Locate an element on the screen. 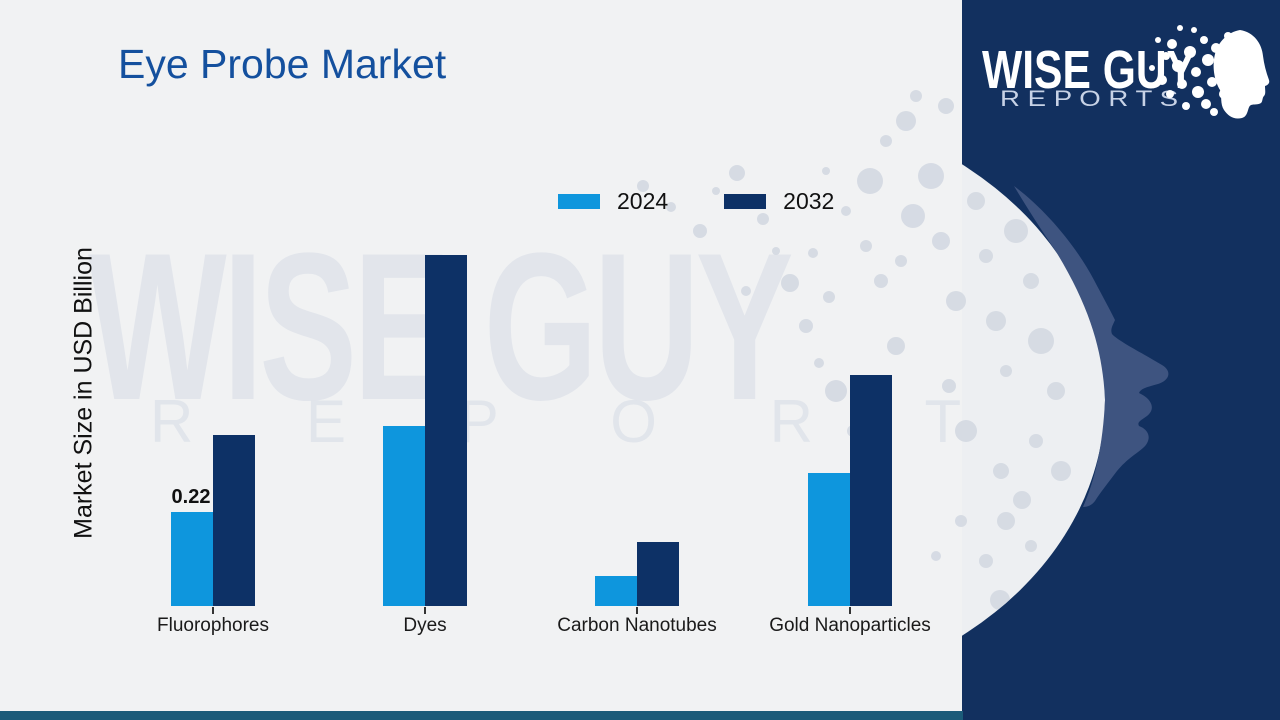 The width and height of the screenshot is (1280, 720). bar-2032-fluorophores is located at coordinates (234, 520).